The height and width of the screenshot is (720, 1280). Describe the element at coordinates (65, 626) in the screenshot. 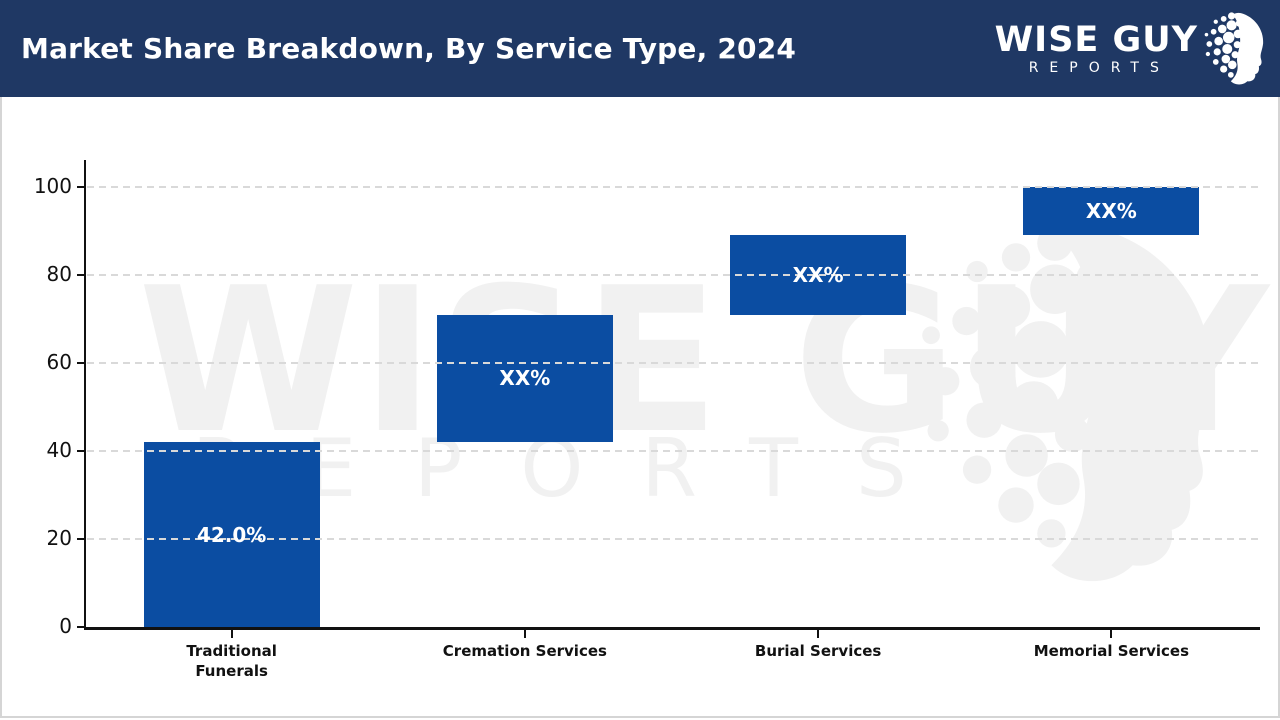

I see `y-tick-label: 0` at that location.